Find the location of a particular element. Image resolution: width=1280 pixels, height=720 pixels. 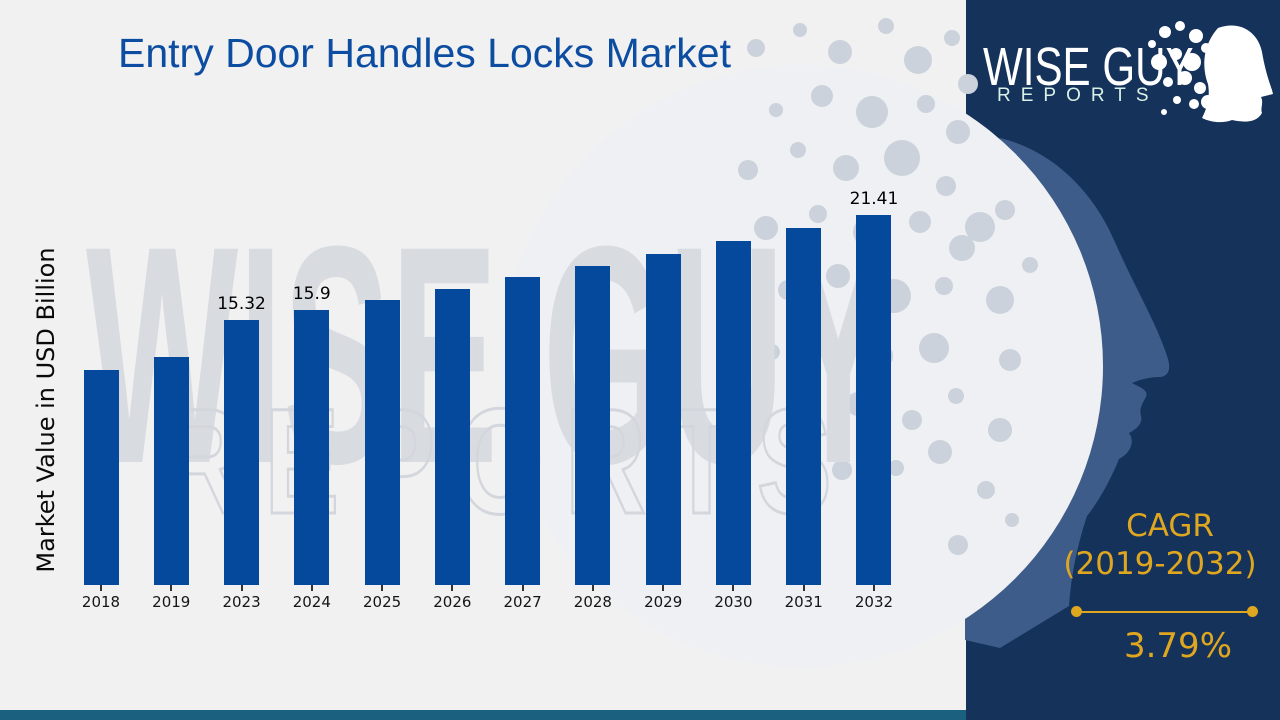

cagr-divider-line is located at coordinates (1165, 612).